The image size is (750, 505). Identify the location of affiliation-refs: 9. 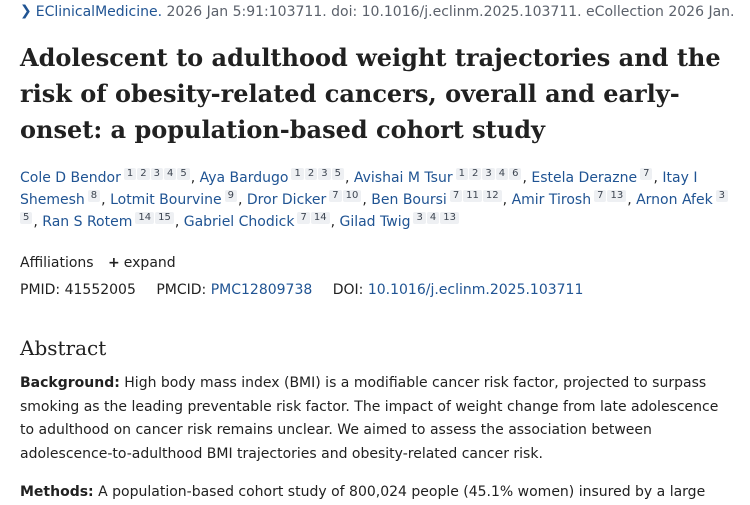
(231, 199).